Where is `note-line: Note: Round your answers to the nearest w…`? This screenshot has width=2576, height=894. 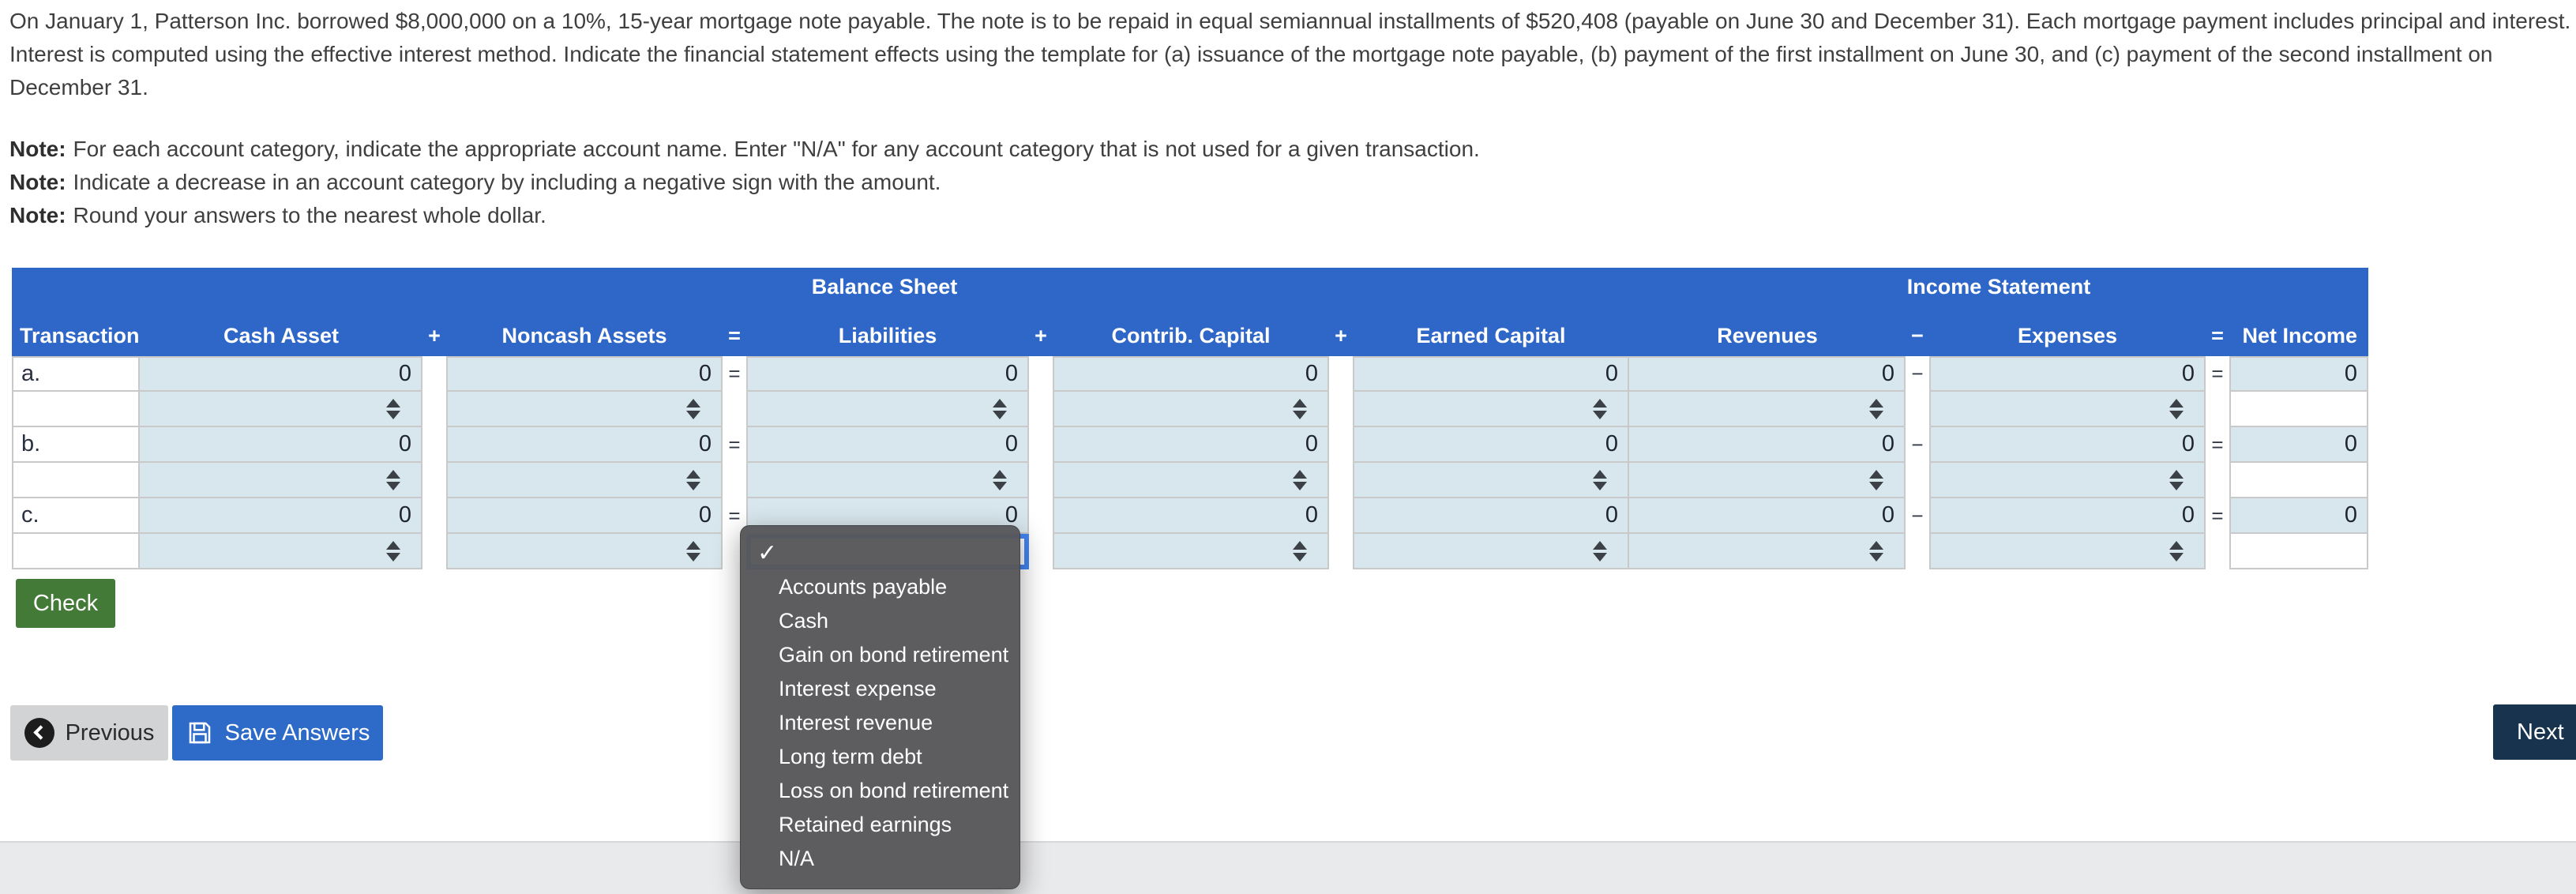
note-line: Note: Round your answers to the nearest w… is located at coordinates (1194, 215).